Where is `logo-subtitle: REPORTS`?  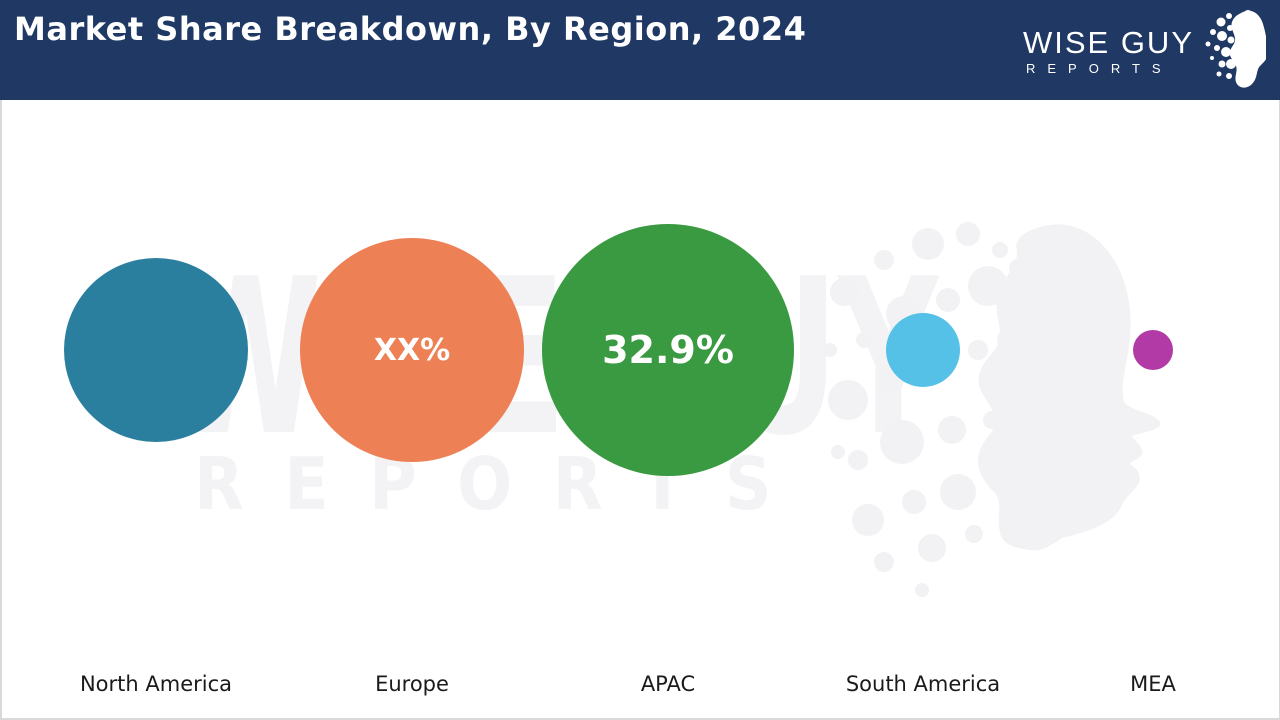
logo-subtitle: REPORTS is located at coordinates (1099, 68).